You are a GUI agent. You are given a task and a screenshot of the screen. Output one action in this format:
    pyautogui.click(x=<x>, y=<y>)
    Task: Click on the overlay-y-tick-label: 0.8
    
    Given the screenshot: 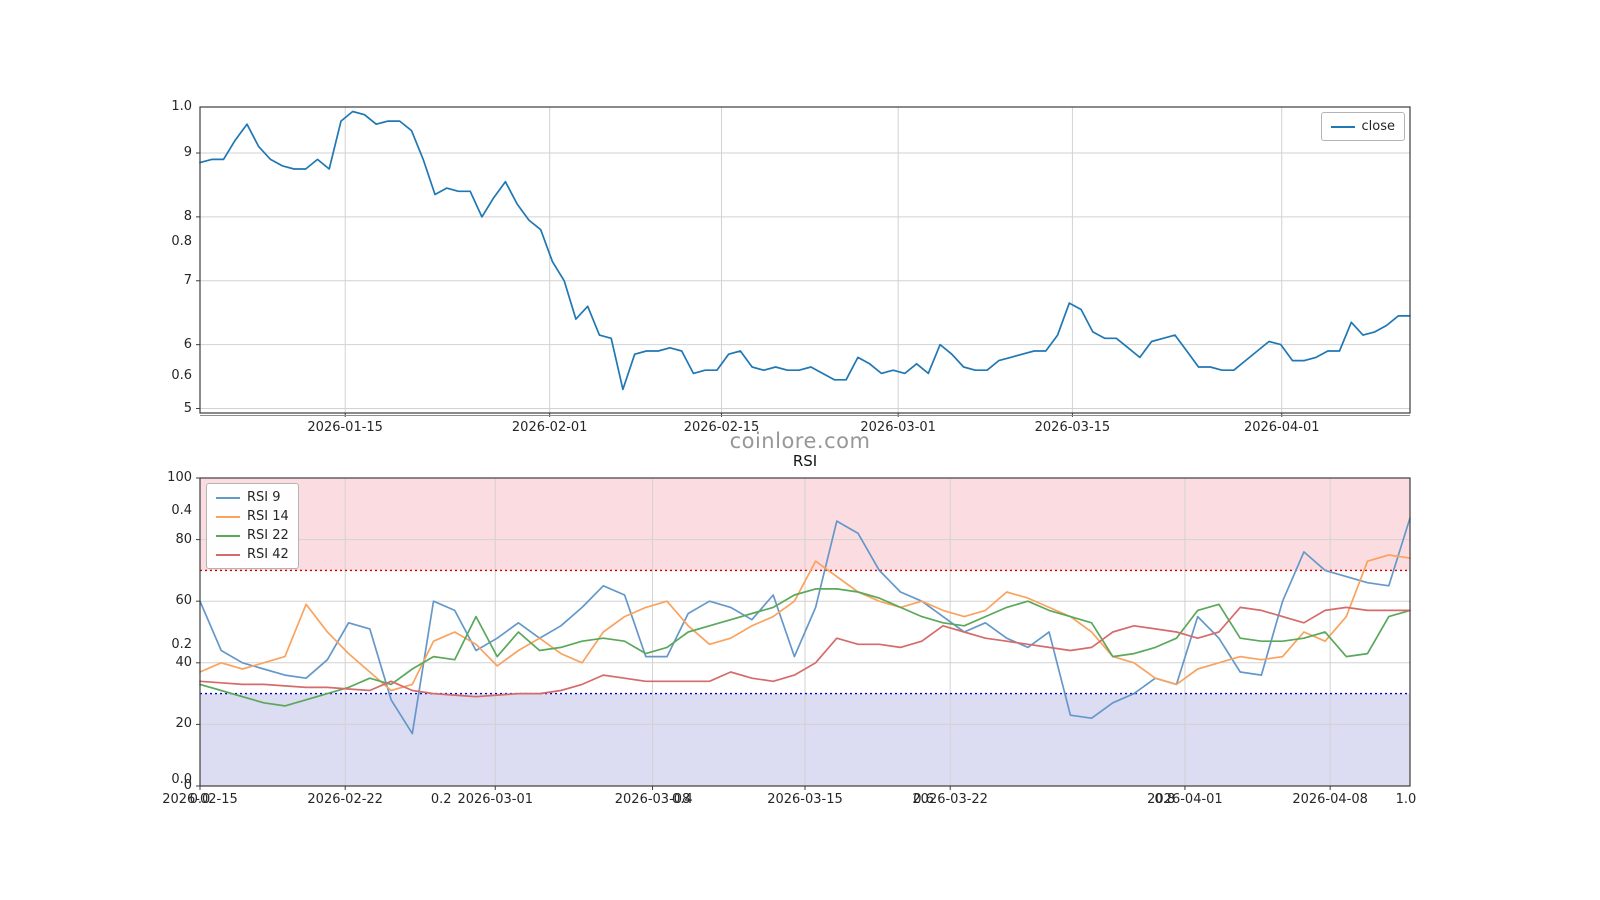 What is the action you would take?
    pyautogui.click(x=181, y=241)
    